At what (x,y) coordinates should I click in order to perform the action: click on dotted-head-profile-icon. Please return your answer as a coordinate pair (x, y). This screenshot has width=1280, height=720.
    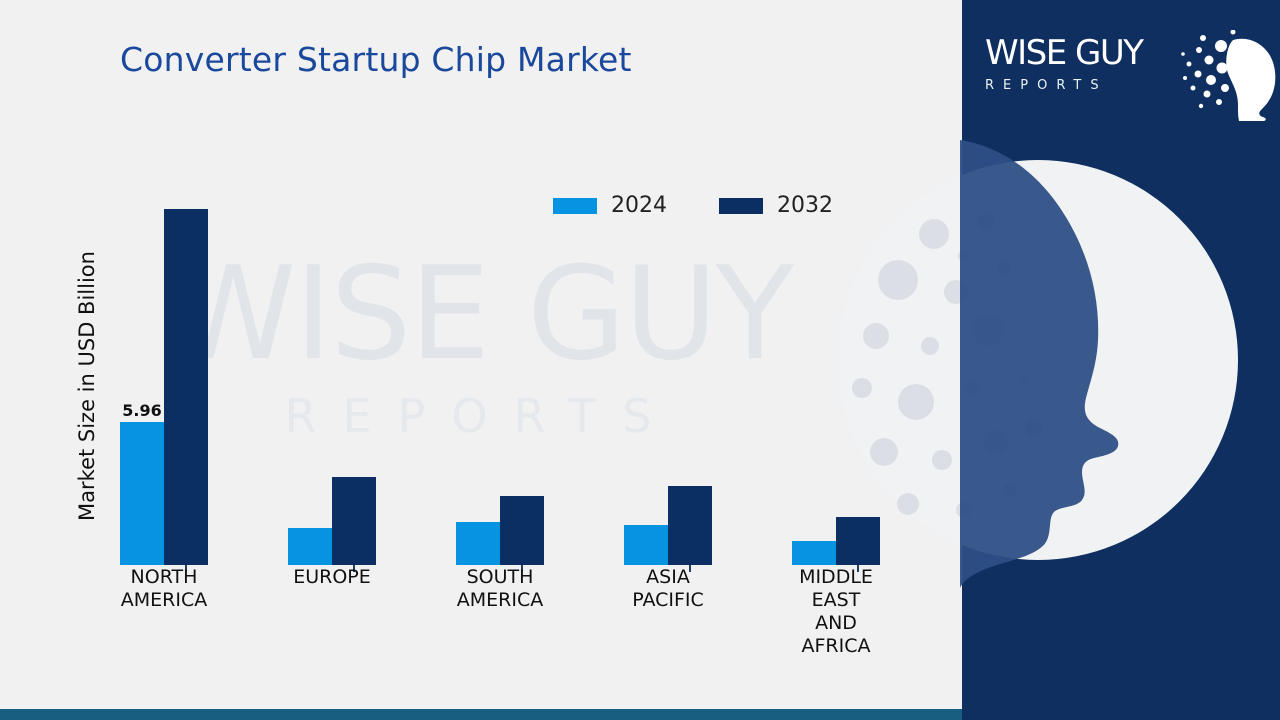
    Looking at the image, I should click on (1228, 75).